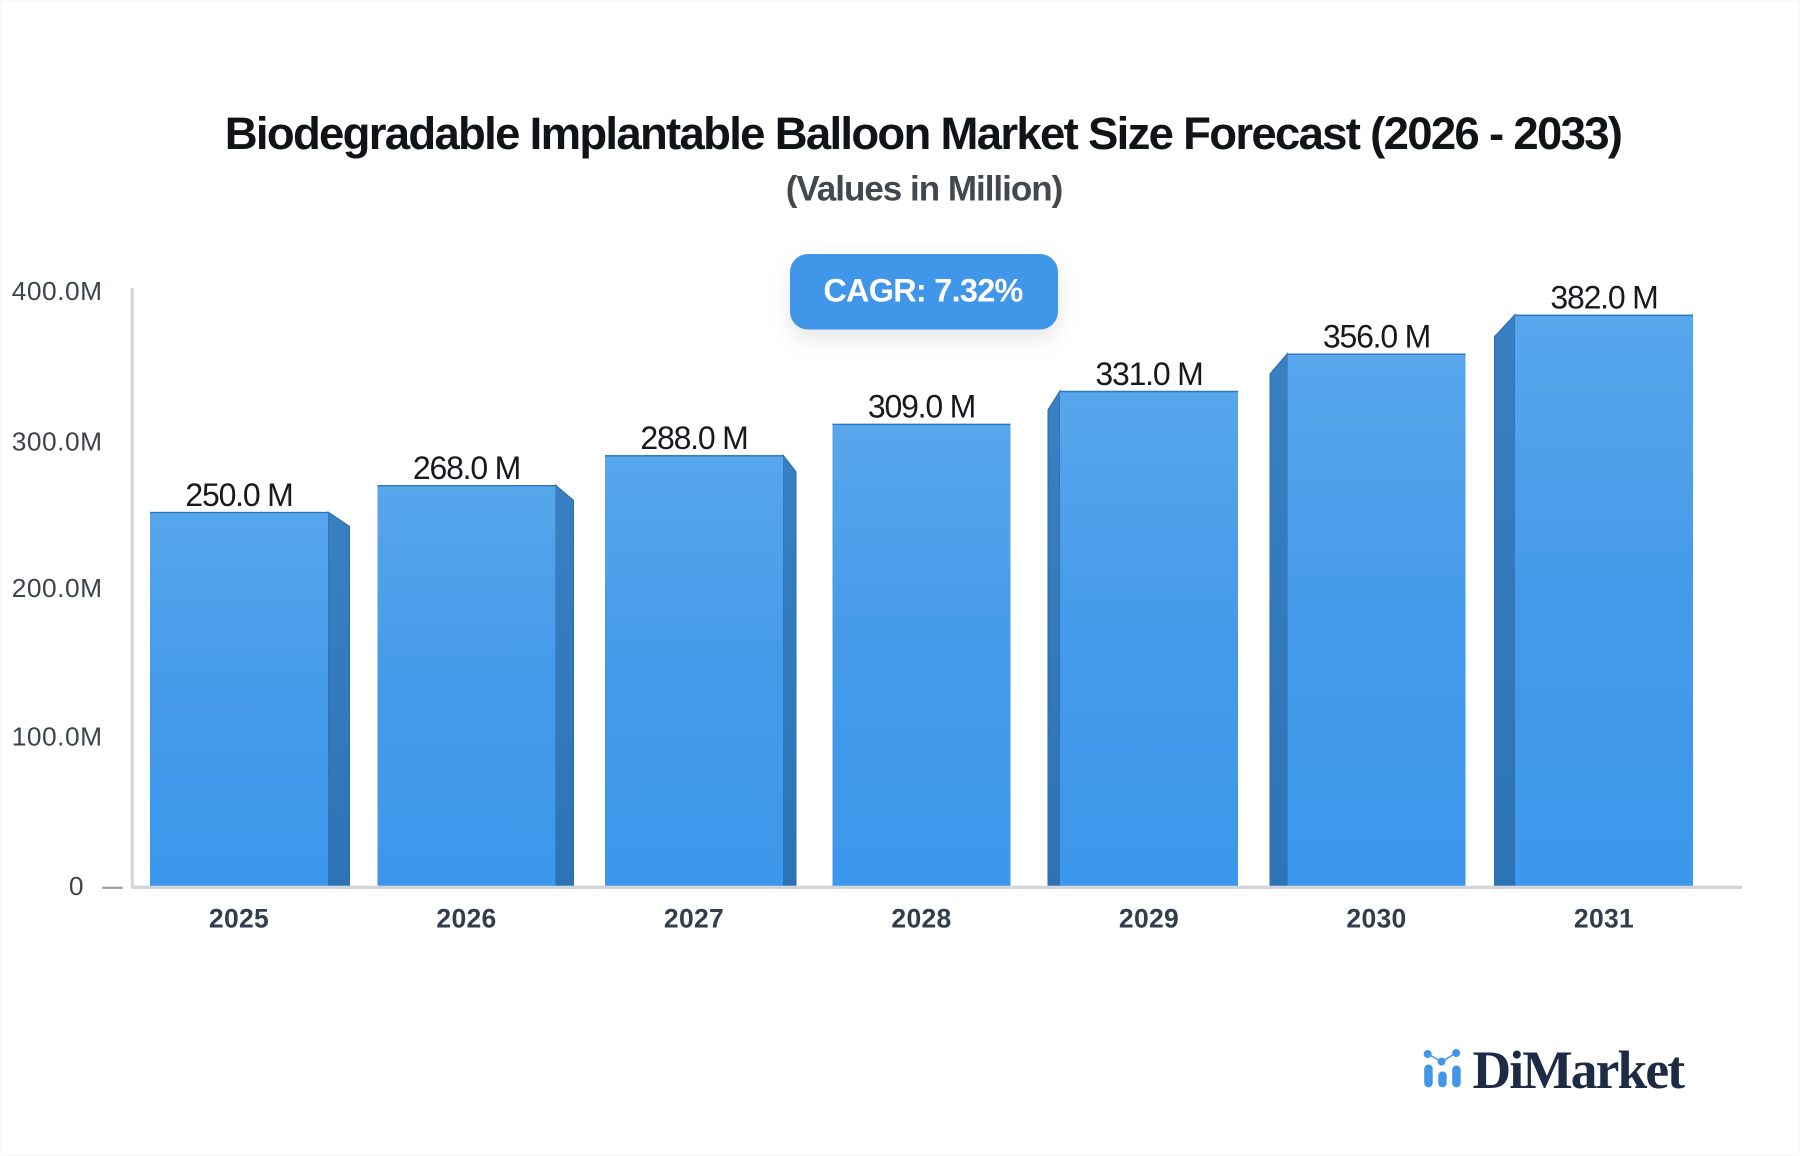 Image resolution: width=1800 pixels, height=1156 pixels. Describe the element at coordinates (466, 468) in the screenshot. I see `svg-text: 268.0 M` at that location.